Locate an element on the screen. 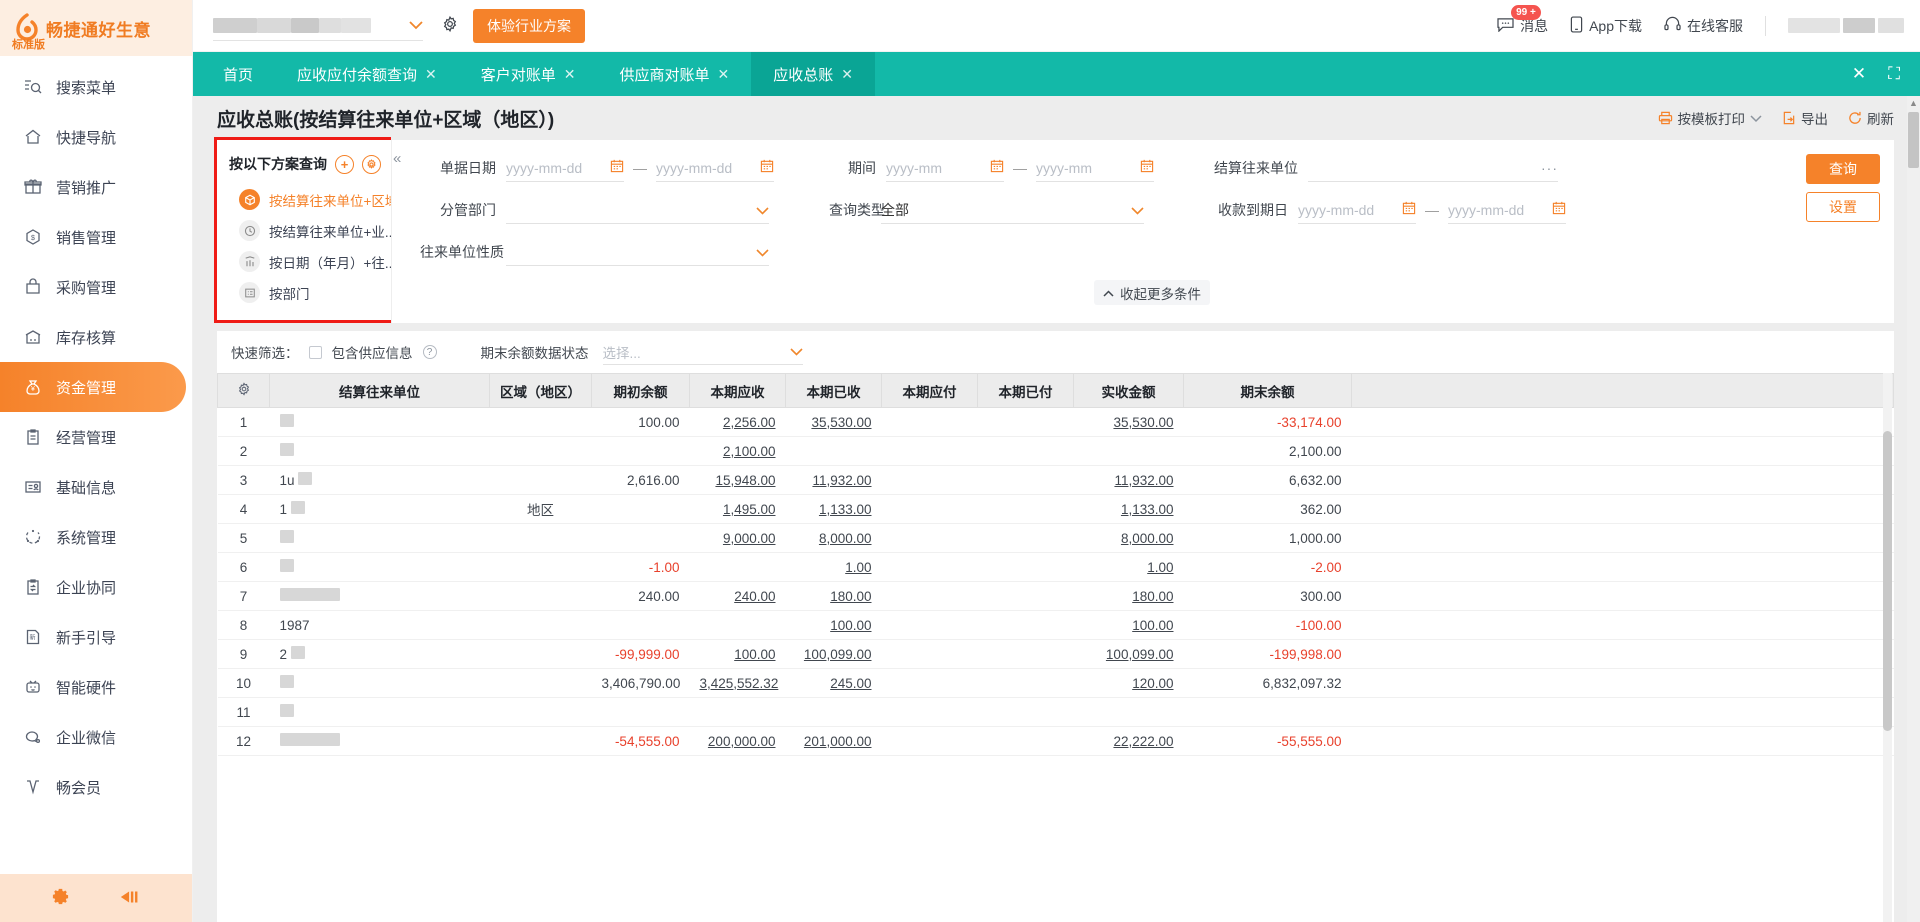 The image size is (1920, 922). cell-receivable: 9,000.00 is located at coordinates (737, 538).